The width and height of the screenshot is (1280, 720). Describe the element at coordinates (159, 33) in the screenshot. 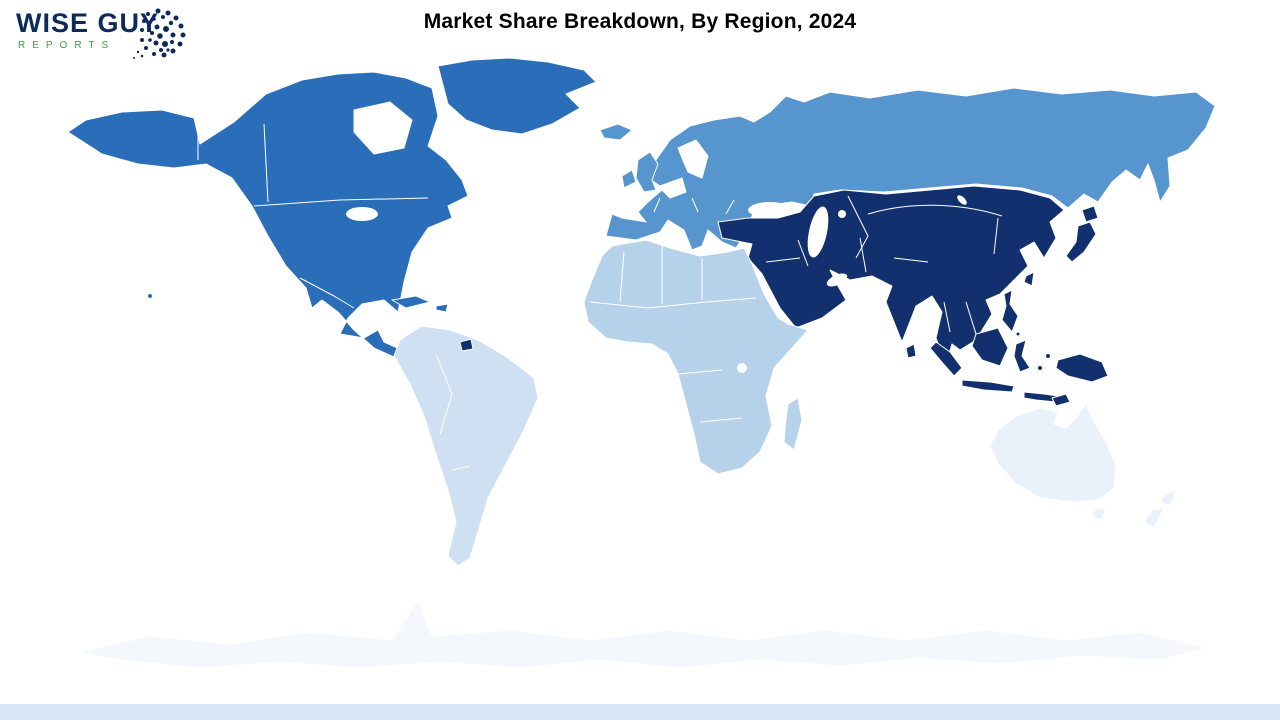

I see `dotted-head-icon` at that location.